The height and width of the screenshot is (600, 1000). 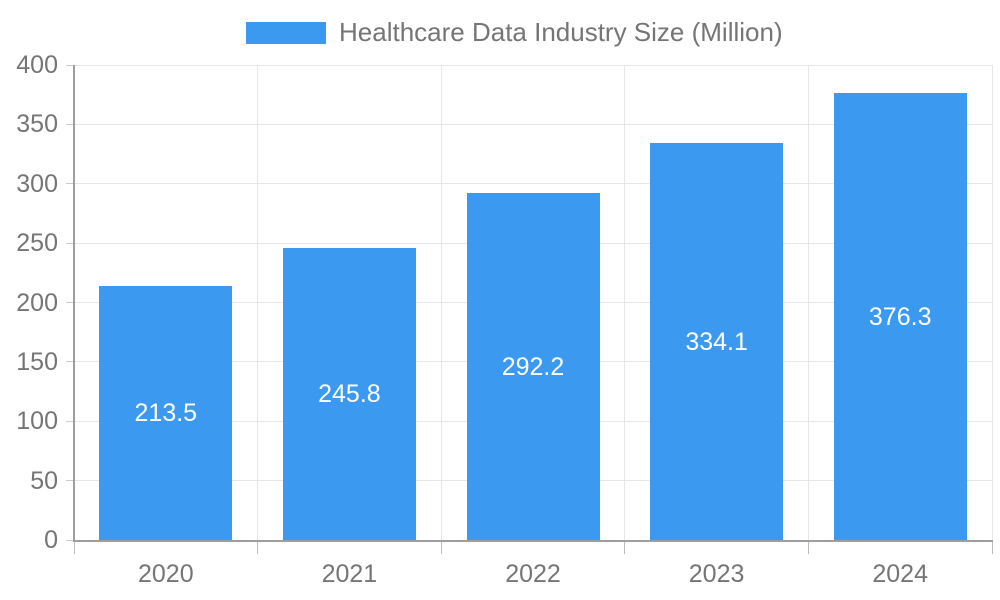 I want to click on y-axis-label-400: 400, so click(x=37, y=65).